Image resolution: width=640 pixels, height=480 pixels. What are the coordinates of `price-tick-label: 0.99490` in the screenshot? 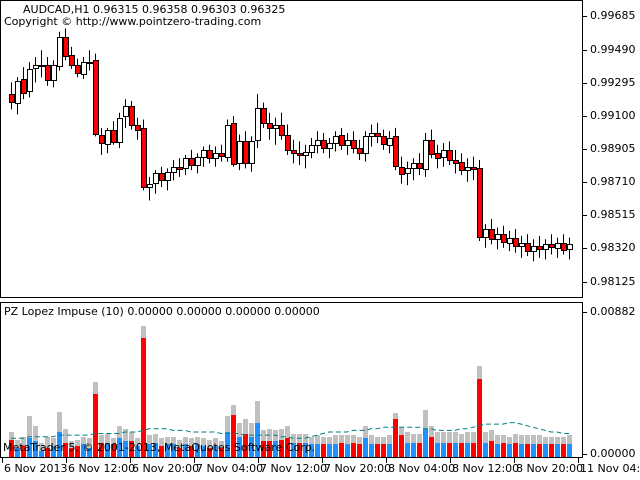 It's located at (609, 49).